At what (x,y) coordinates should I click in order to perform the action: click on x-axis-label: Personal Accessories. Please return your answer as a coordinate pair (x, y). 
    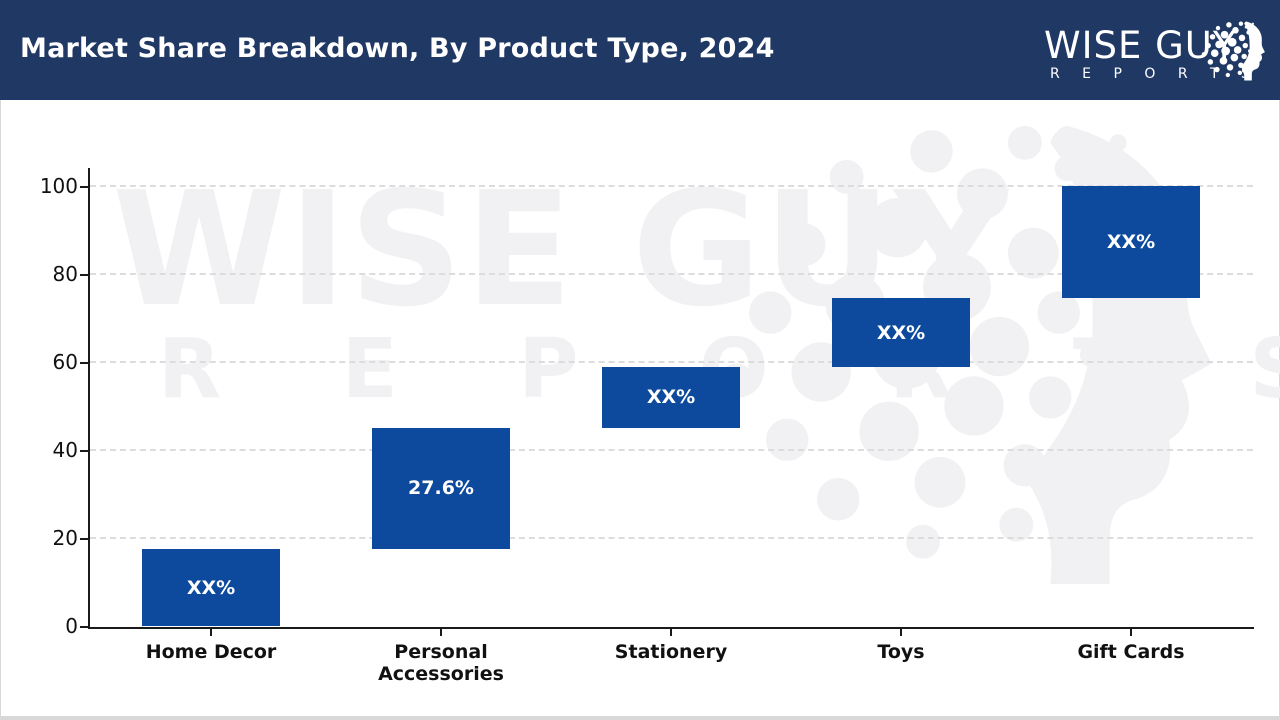
    Looking at the image, I should click on (441, 663).